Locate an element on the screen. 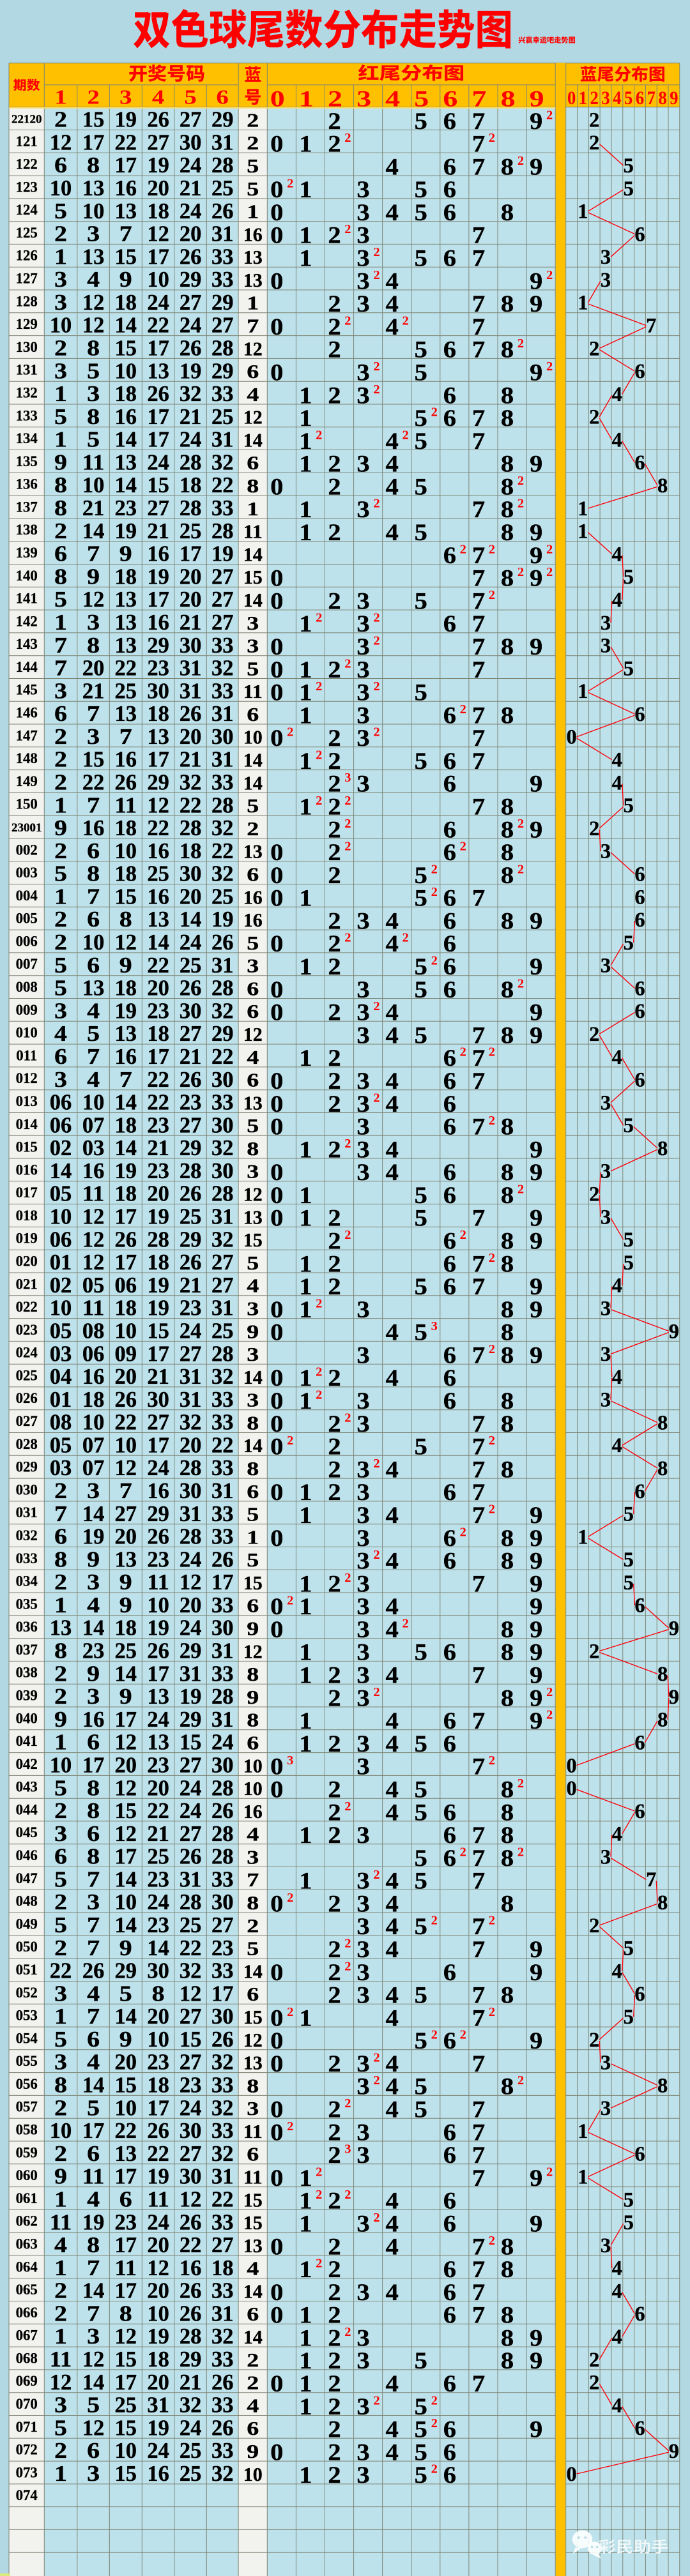 The height and width of the screenshot is (2576, 690). svg-text: 10 is located at coordinates (253, 737).